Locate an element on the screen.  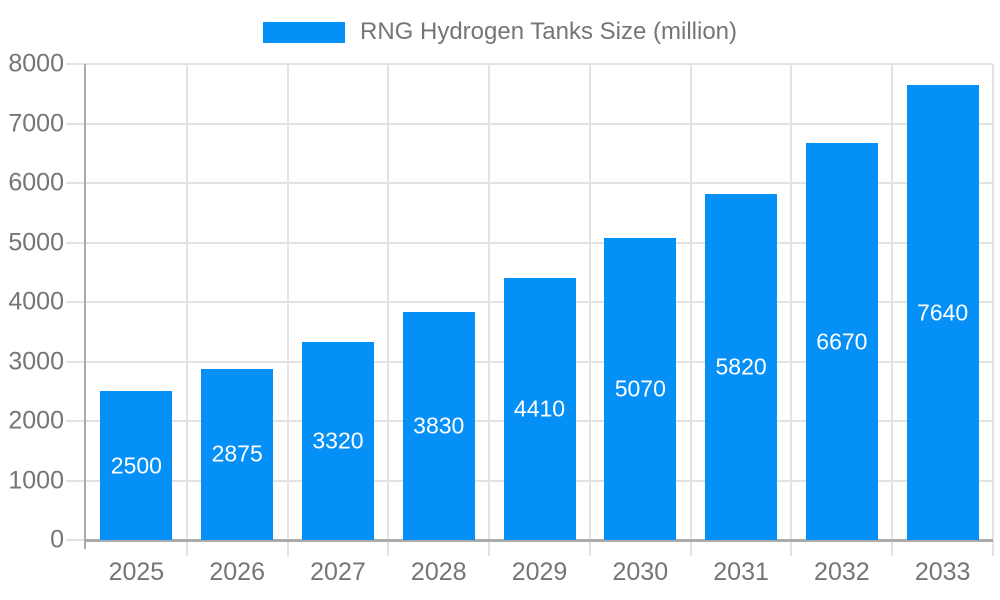
bar-cell: 7640 2033 is located at coordinates (942, 325).